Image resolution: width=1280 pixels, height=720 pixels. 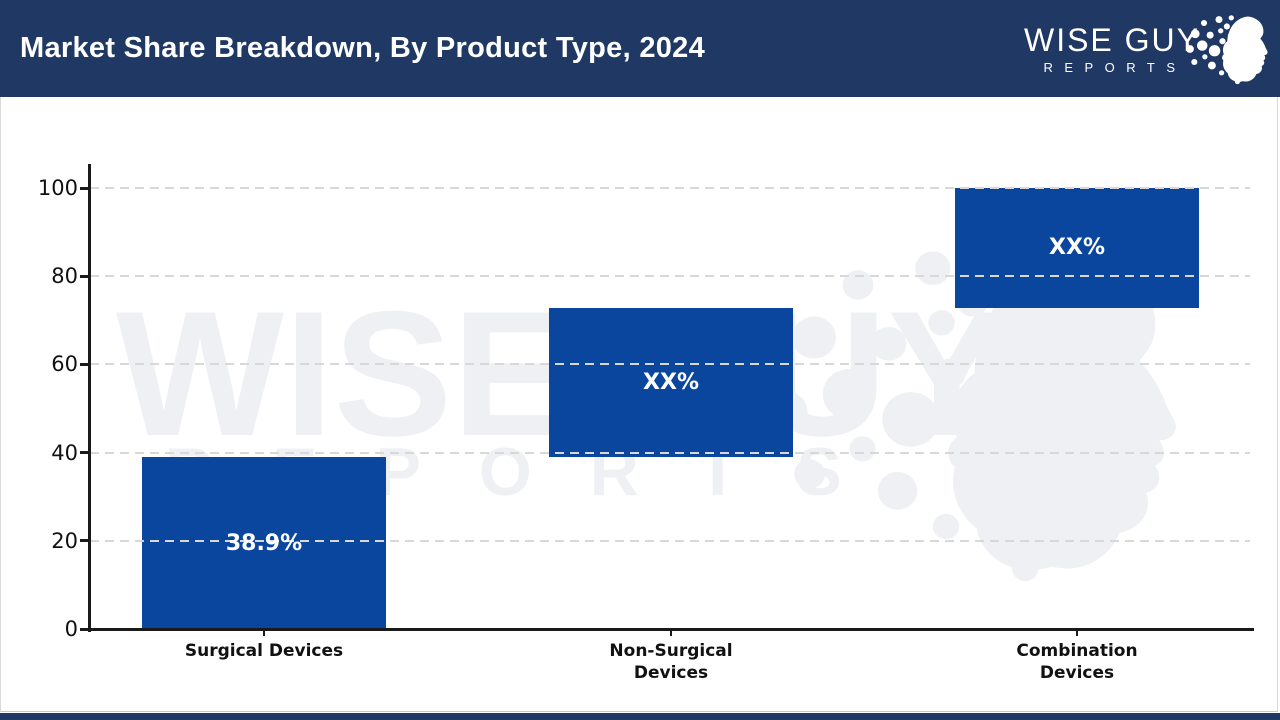 What do you see at coordinates (1077, 651) in the screenshot?
I see `category-label: Combination` at bounding box center [1077, 651].